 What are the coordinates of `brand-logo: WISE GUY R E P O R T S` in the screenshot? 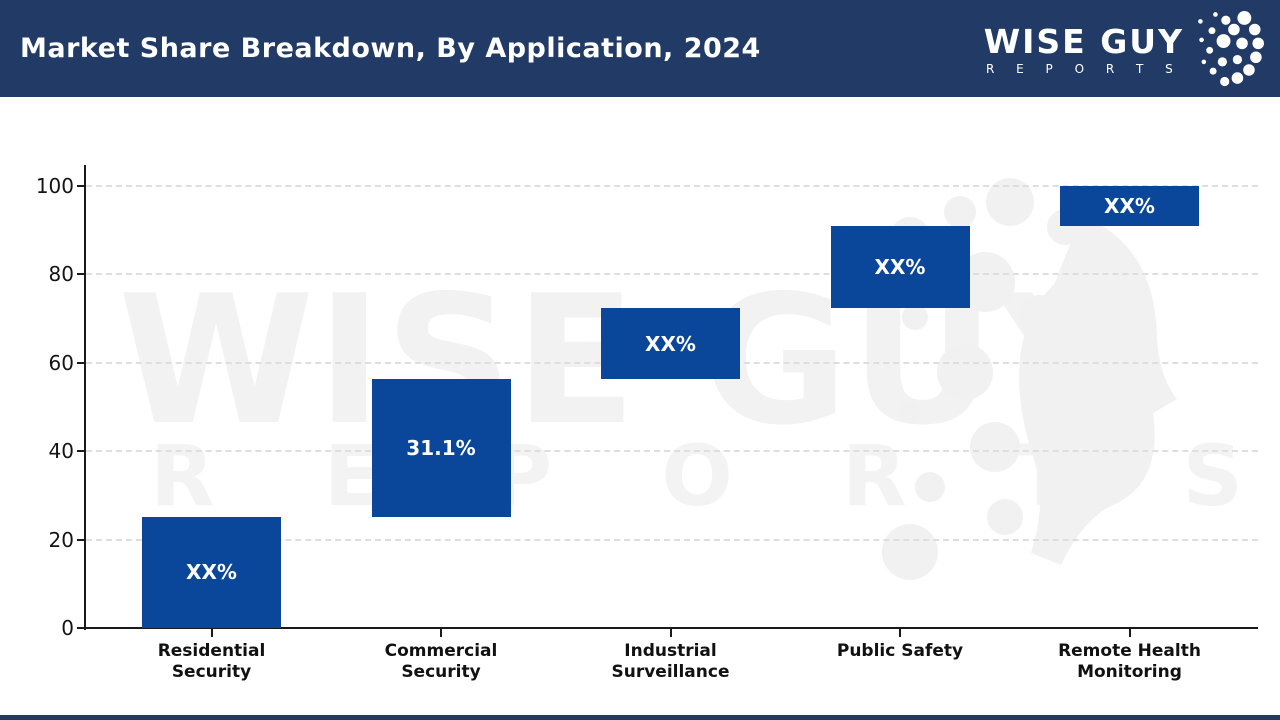 It's located at (1124, 50).